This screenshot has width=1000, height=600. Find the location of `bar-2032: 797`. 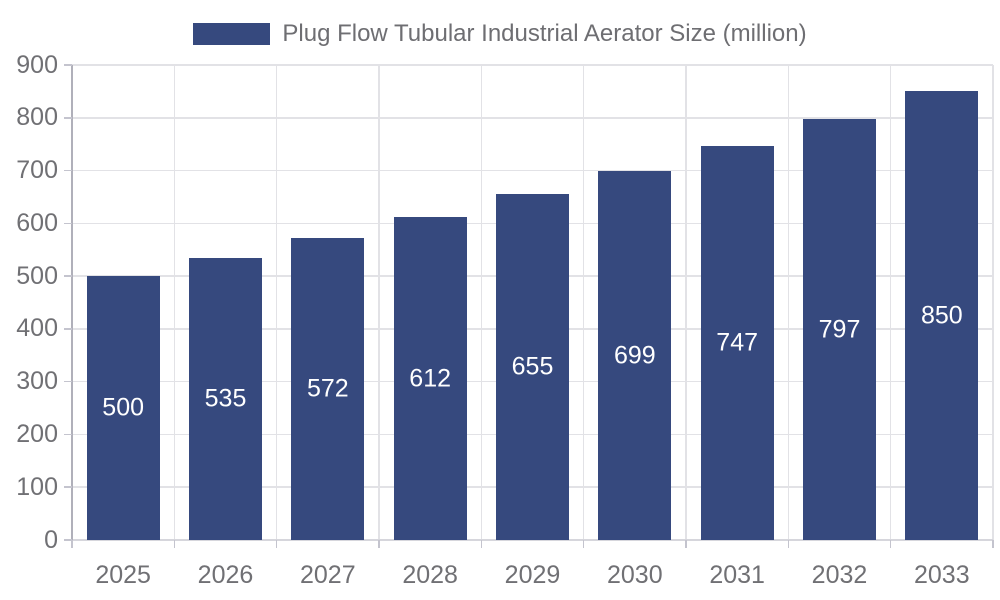

bar-2032: 797 is located at coordinates (839, 329).